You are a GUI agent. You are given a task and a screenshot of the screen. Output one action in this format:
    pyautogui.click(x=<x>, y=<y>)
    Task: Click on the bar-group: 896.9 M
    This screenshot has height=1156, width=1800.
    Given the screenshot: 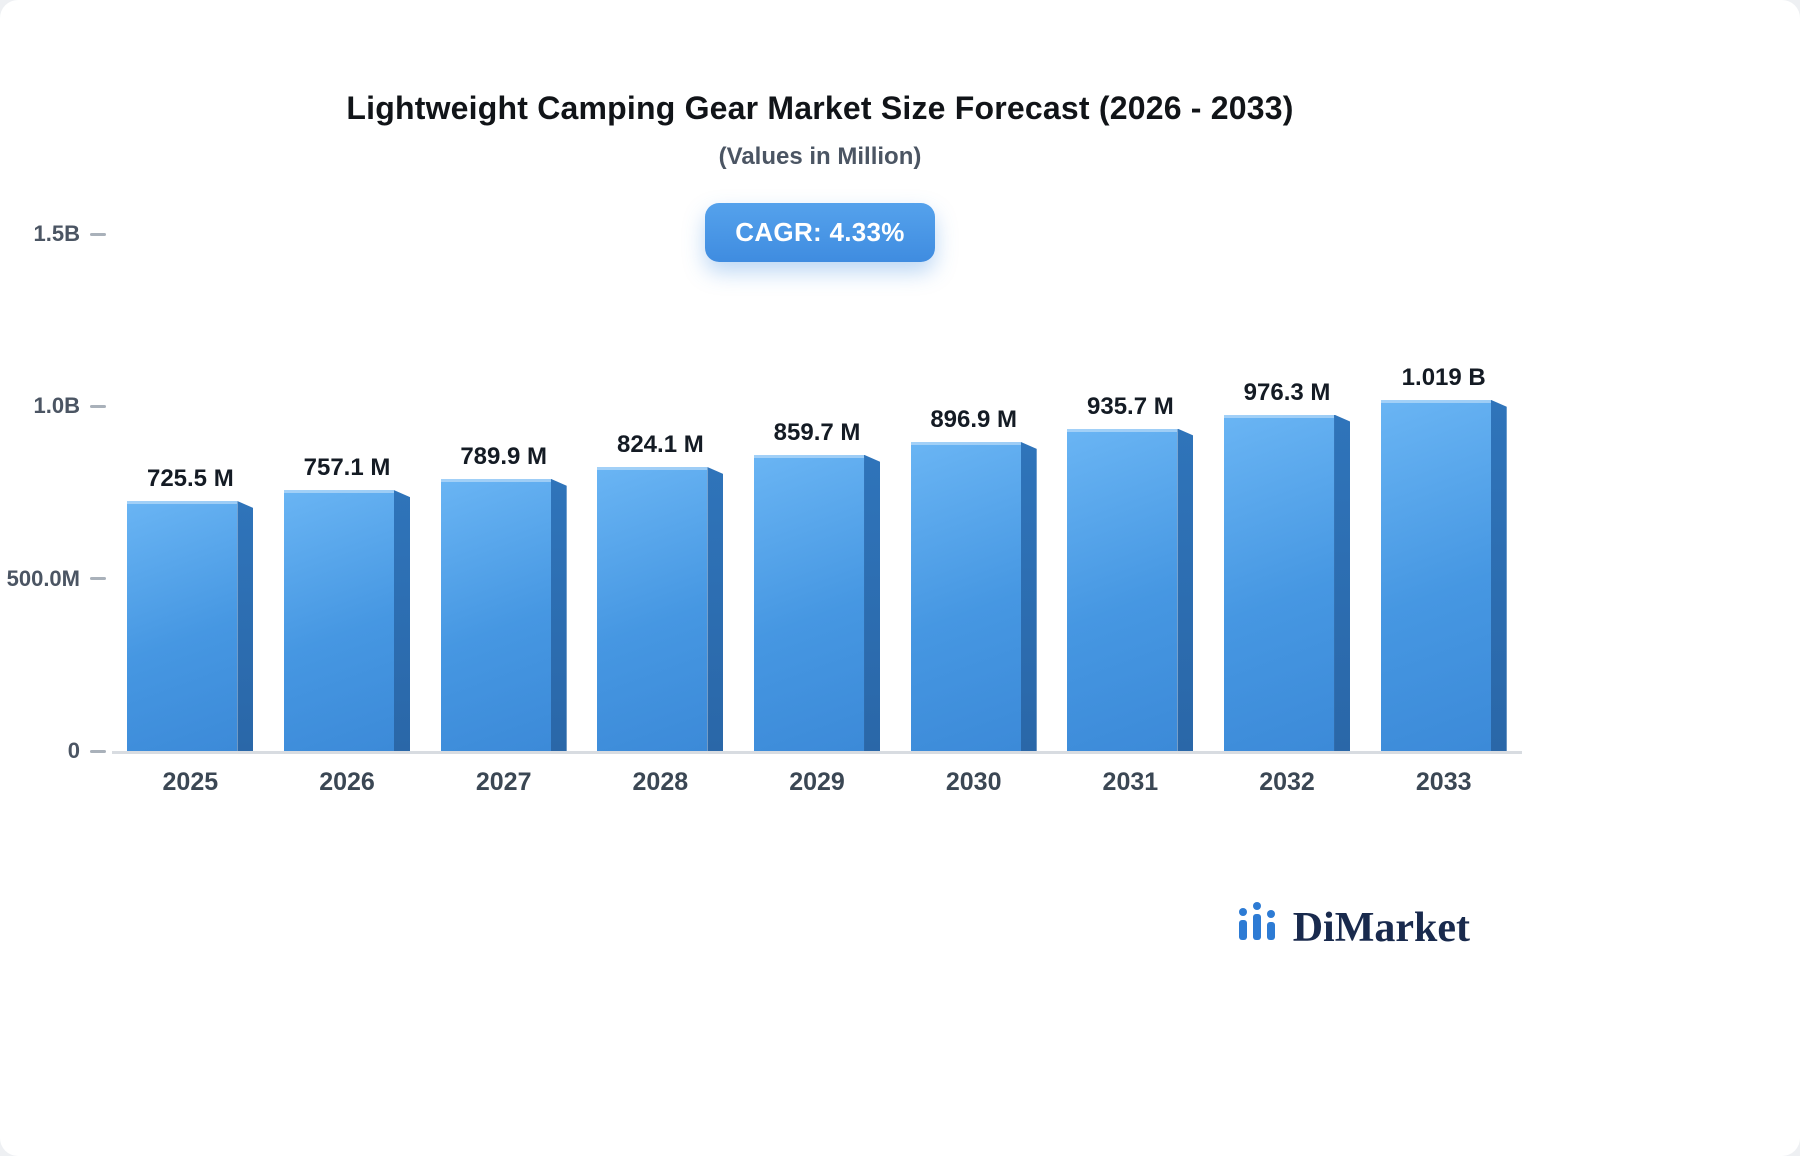 What is the action you would take?
    pyautogui.click(x=973, y=578)
    